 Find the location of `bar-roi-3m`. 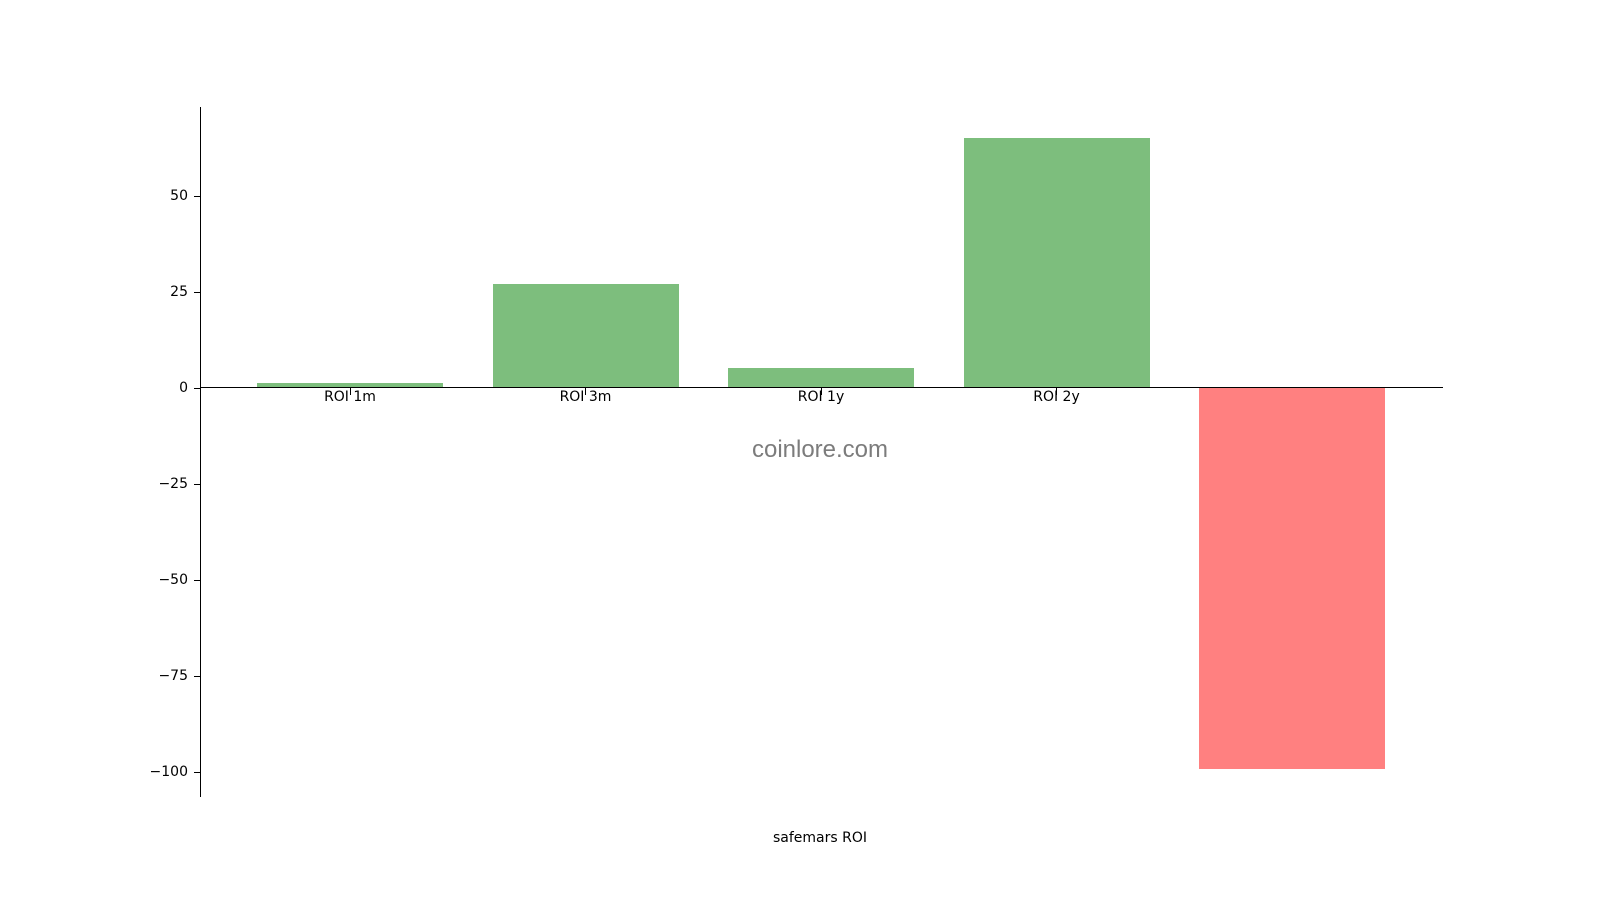

bar-roi-3m is located at coordinates (585, 335).